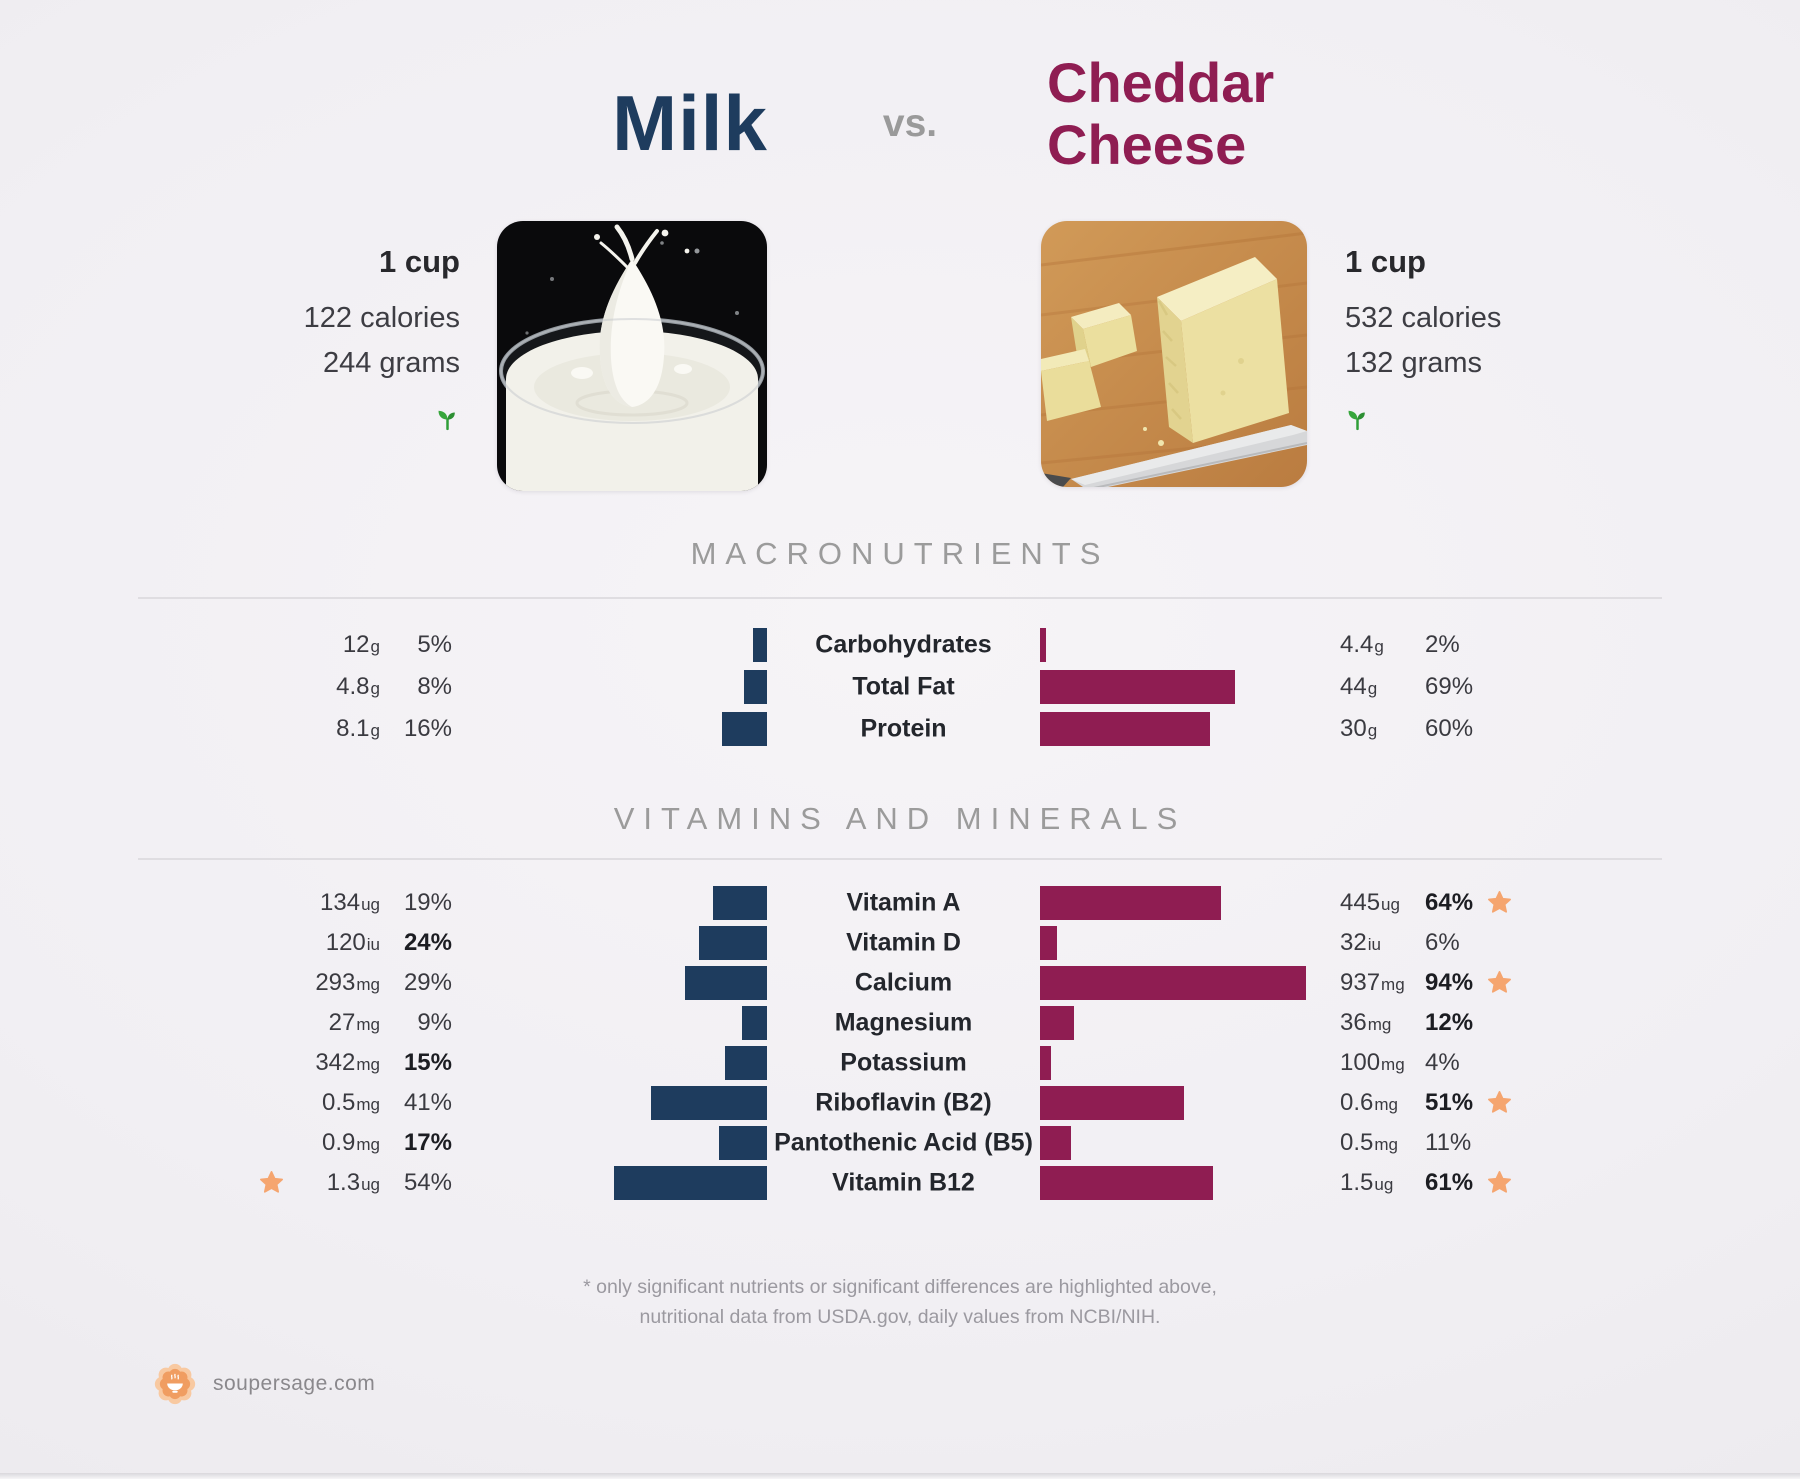 This screenshot has height=1479, width=1800. Describe the element at coordinates (350, 902) in the screenshot. I see `milk-amount: 134ug` at that location.